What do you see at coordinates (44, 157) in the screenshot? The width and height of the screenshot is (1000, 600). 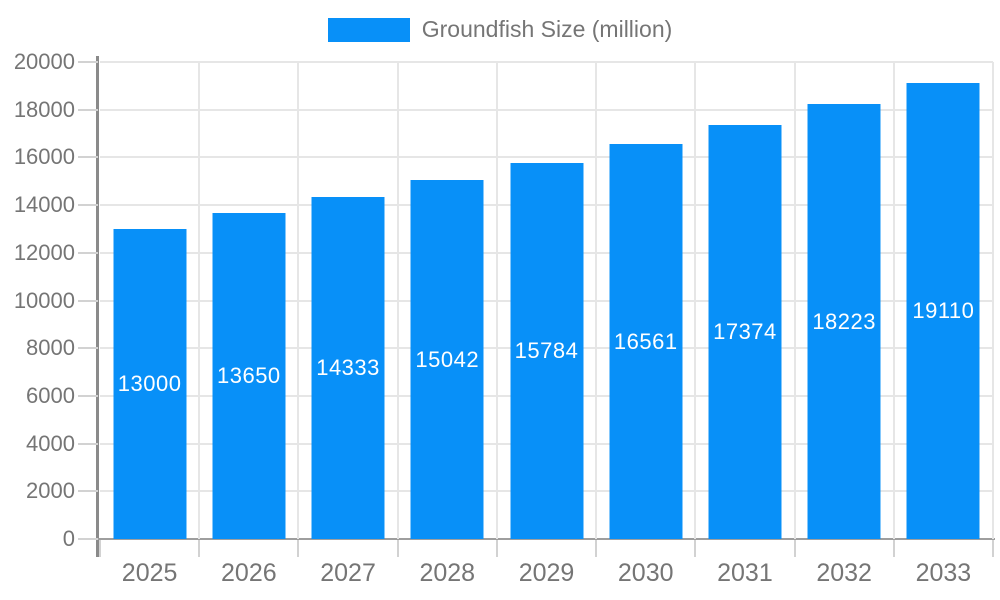 I see `y-axis-label: 16000` at bounding box center [44, 157].